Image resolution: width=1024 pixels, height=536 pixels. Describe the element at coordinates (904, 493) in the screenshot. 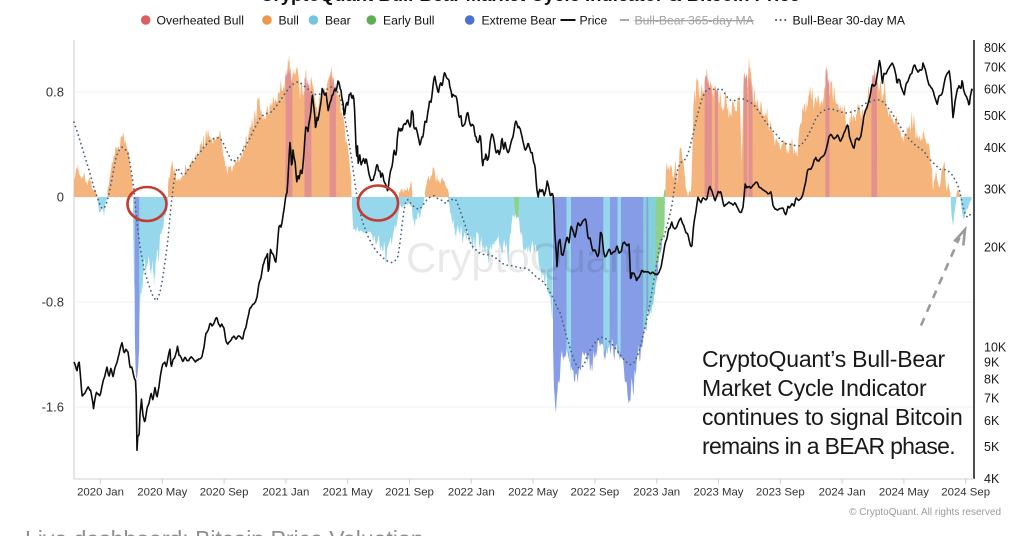

I see `svg-text: 2024 May` at that location.